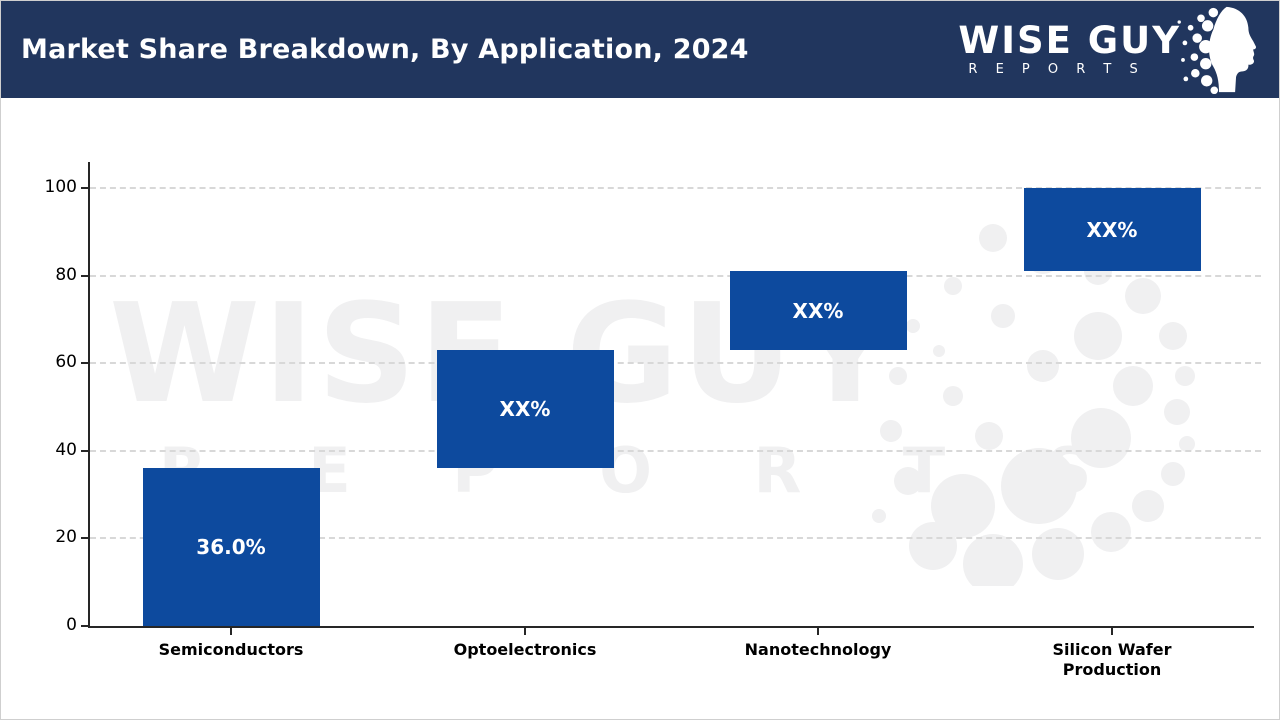  I want to click on brand-name: WISE GUY, so click(1069, 40).